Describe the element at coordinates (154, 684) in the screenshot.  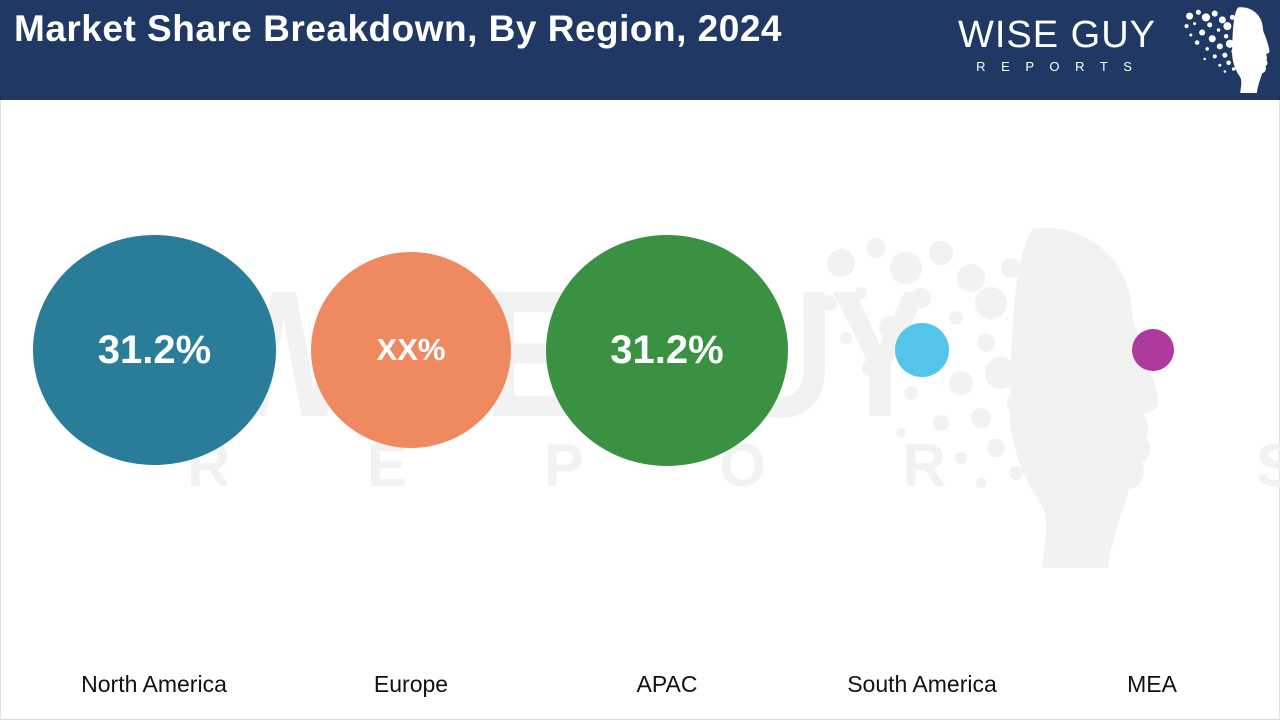
I see `category-label-north-america: North America` at that location.